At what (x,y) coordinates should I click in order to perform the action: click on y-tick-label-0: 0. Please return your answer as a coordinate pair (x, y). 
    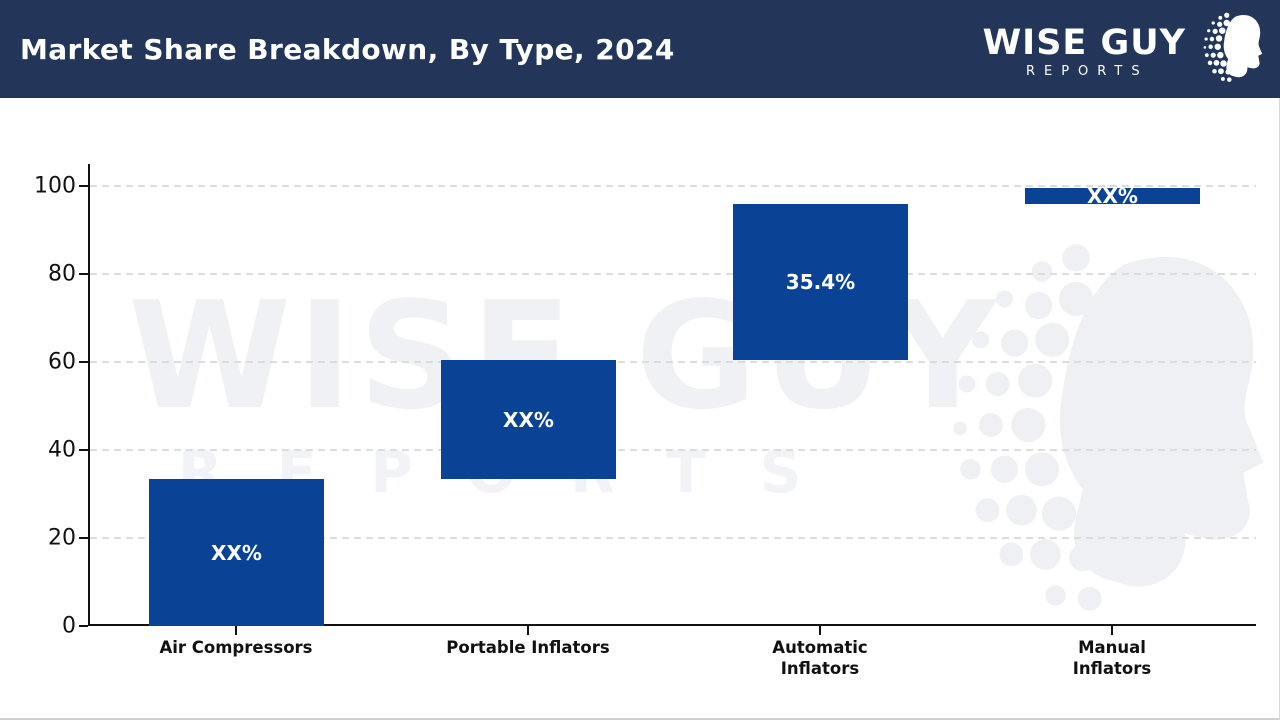
    Looking at the image, I should click on (69, 626).